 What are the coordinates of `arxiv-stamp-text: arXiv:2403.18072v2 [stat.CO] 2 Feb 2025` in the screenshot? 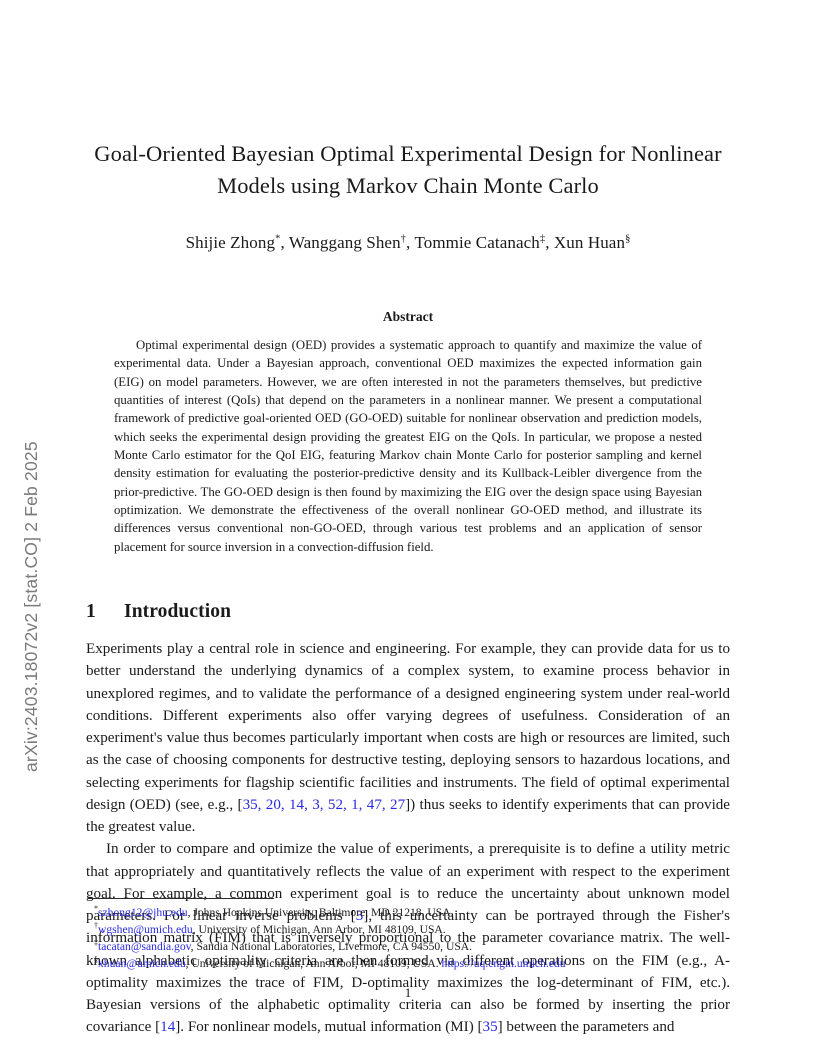 It's located at (30, 606).